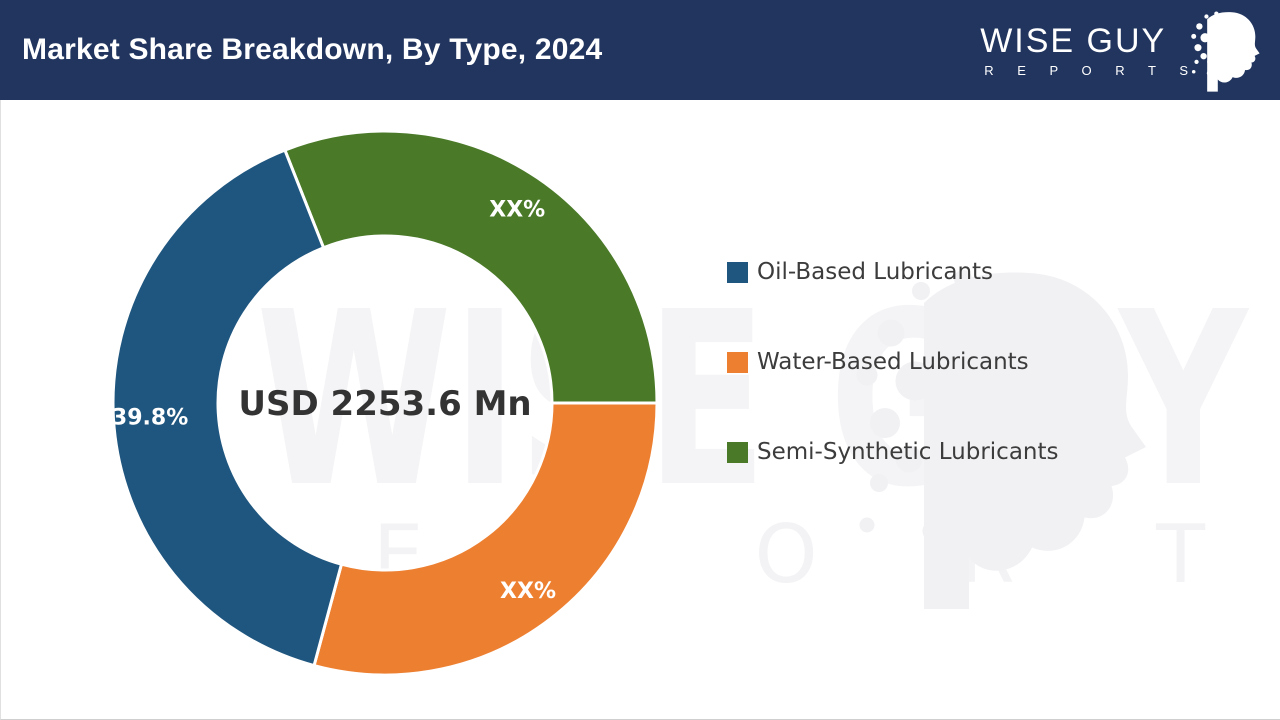  I want to click on logo-face-icon, so click(1225, 51).